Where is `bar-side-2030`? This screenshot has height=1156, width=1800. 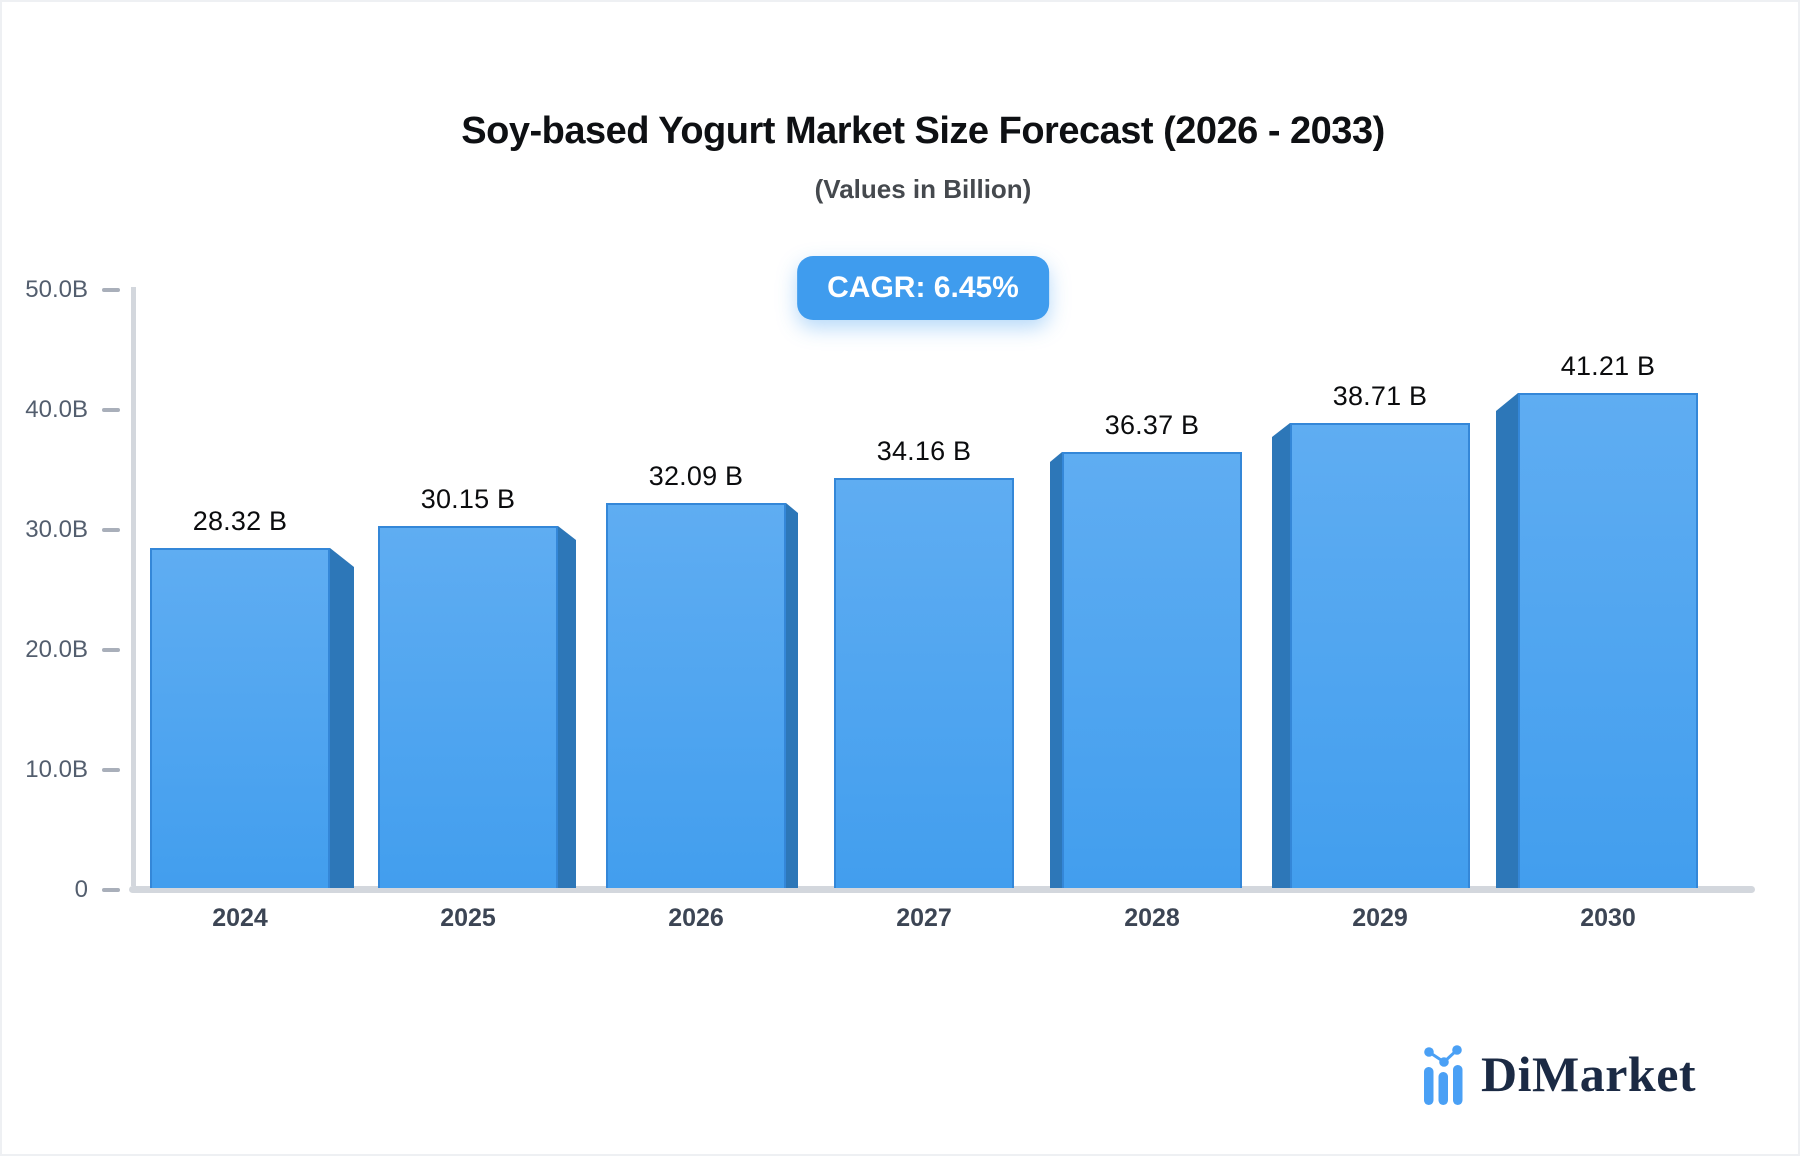
bar-side-2030 is located at coordinates (1507, 640).